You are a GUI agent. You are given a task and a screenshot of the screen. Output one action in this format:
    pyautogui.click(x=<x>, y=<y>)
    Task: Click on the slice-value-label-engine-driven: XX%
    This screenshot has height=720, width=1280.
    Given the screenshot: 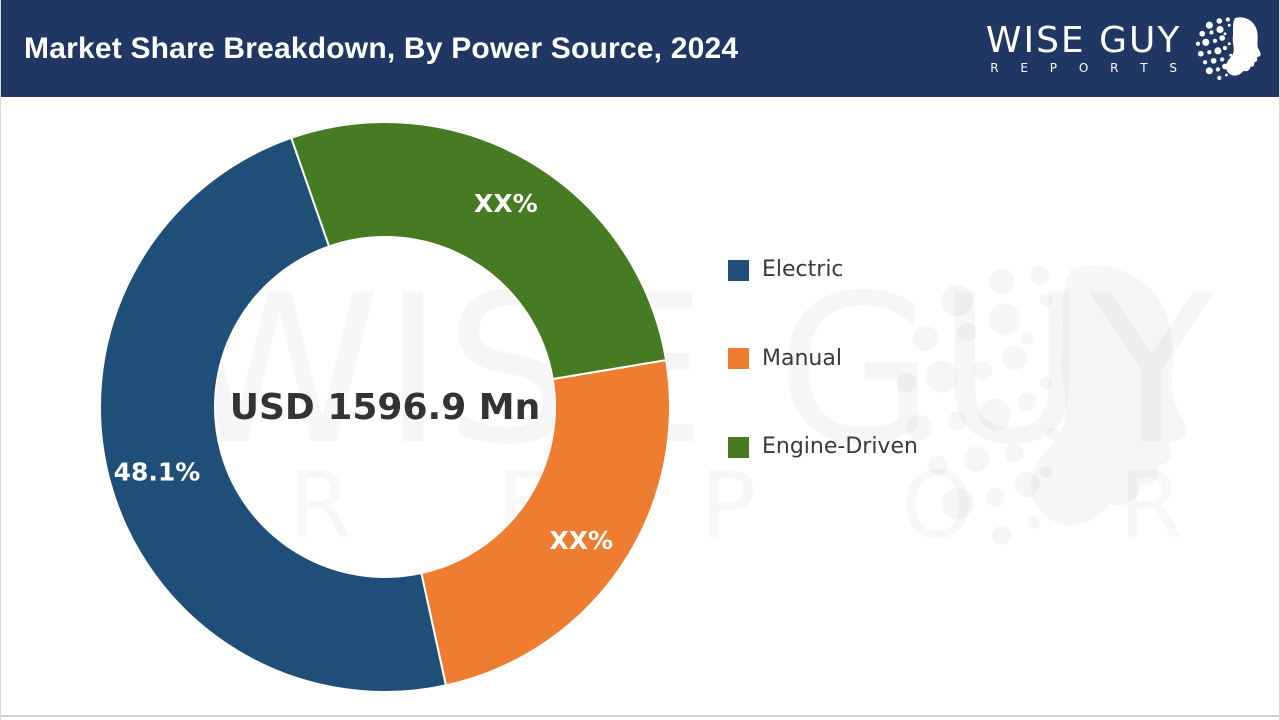 What is the action you would take?
    pyautogui.click(x=506, y=203)
    